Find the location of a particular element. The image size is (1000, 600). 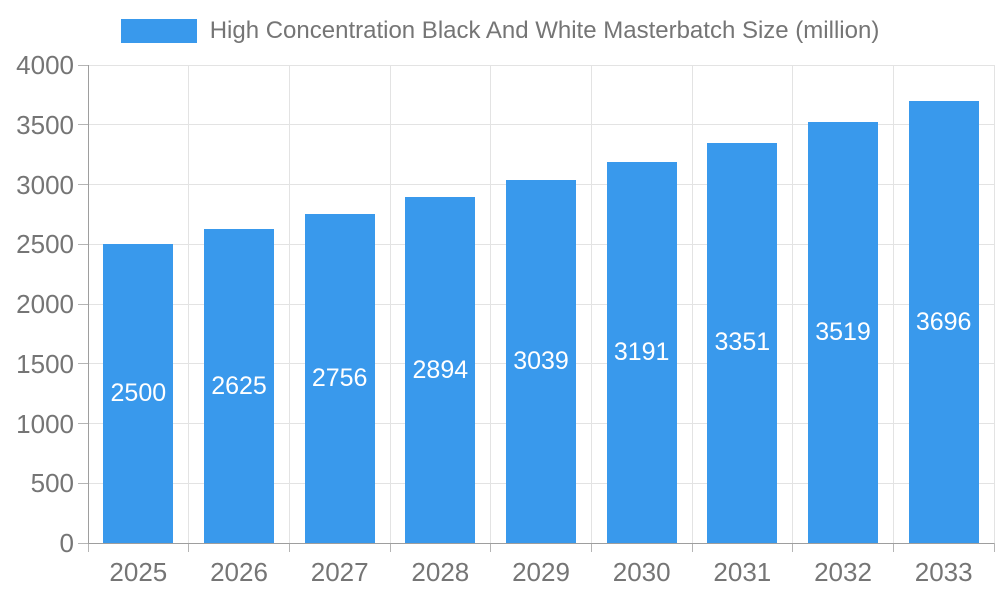

bar-value-label: 2756 is located at coordinates (339, 377).